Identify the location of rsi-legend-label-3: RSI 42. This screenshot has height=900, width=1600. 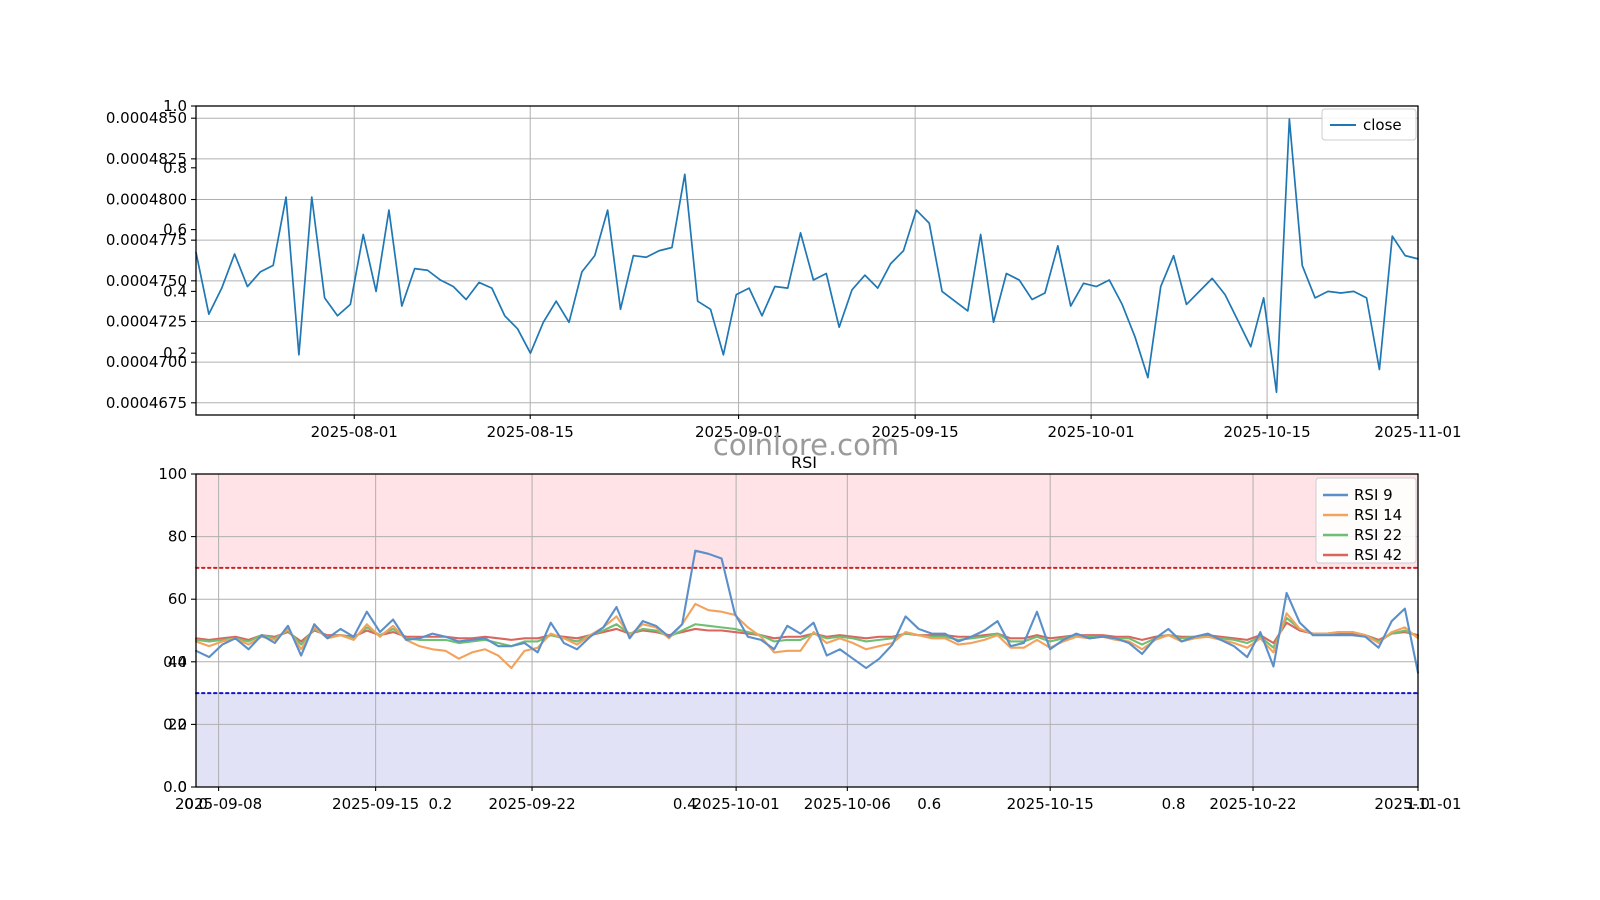
(1378, 555).